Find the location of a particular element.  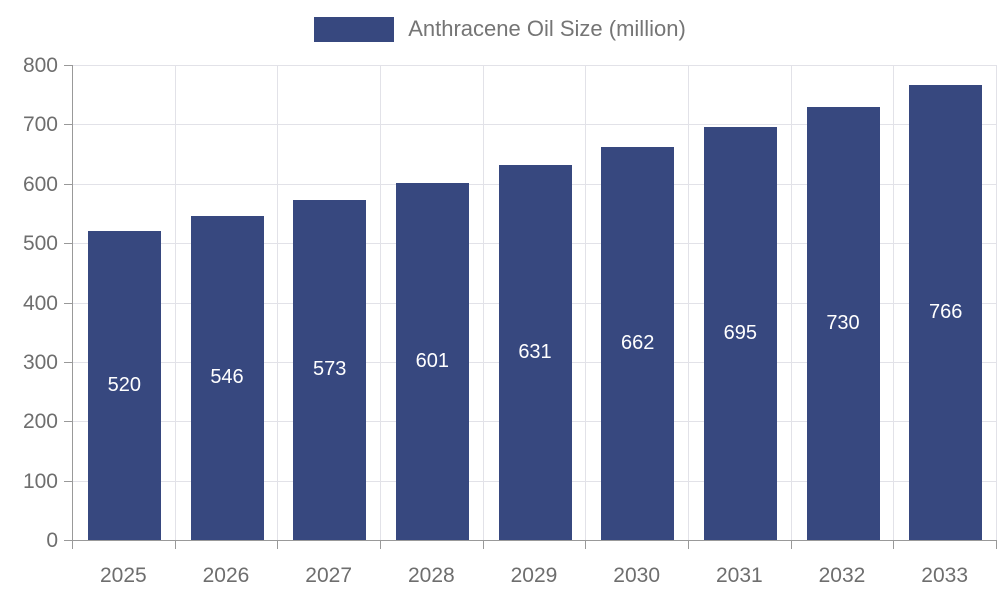

bar: 631 is located at coordinates (535, 352).